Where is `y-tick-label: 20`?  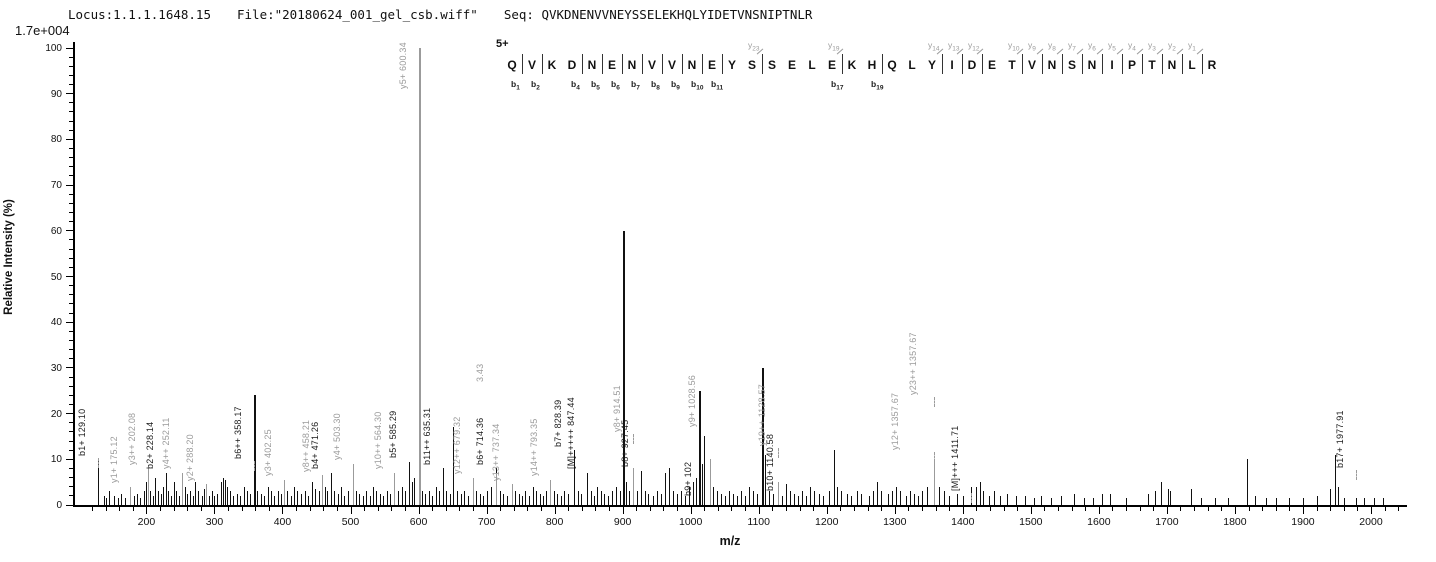 y-tick-label: 20 is located at coordinates (56, 414).